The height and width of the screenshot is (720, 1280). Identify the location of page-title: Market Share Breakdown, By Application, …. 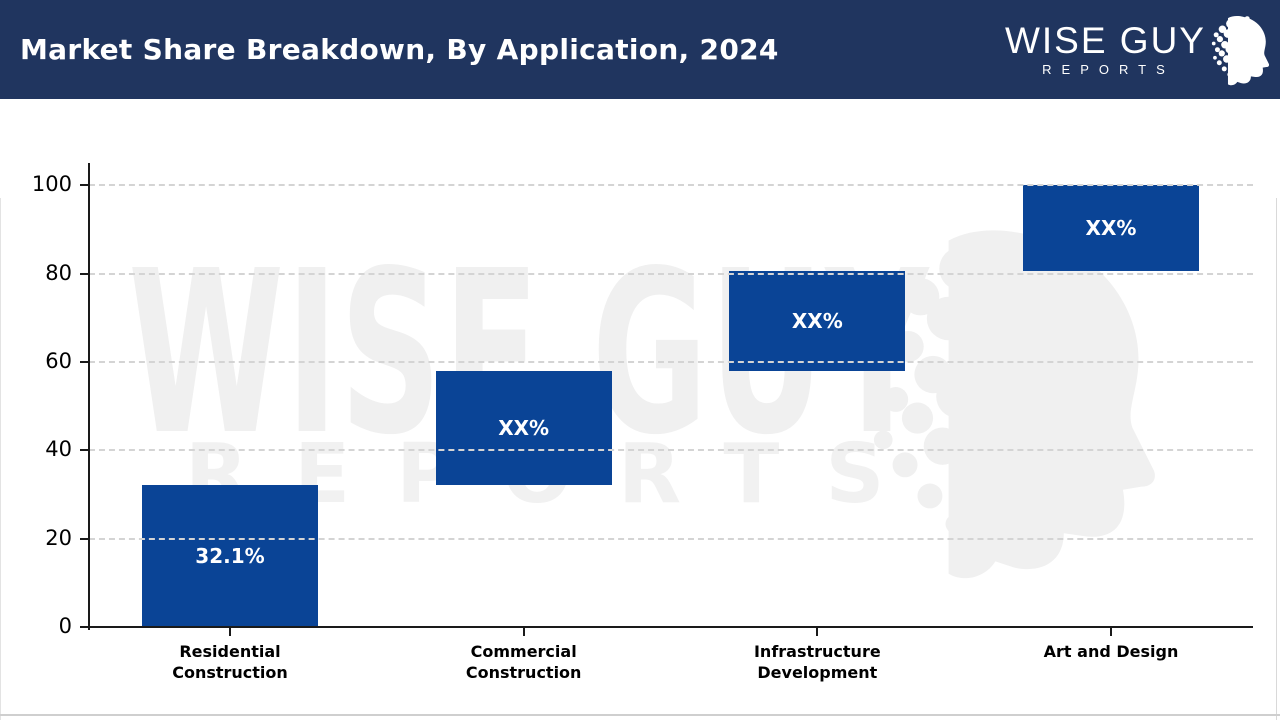
(399, 49).